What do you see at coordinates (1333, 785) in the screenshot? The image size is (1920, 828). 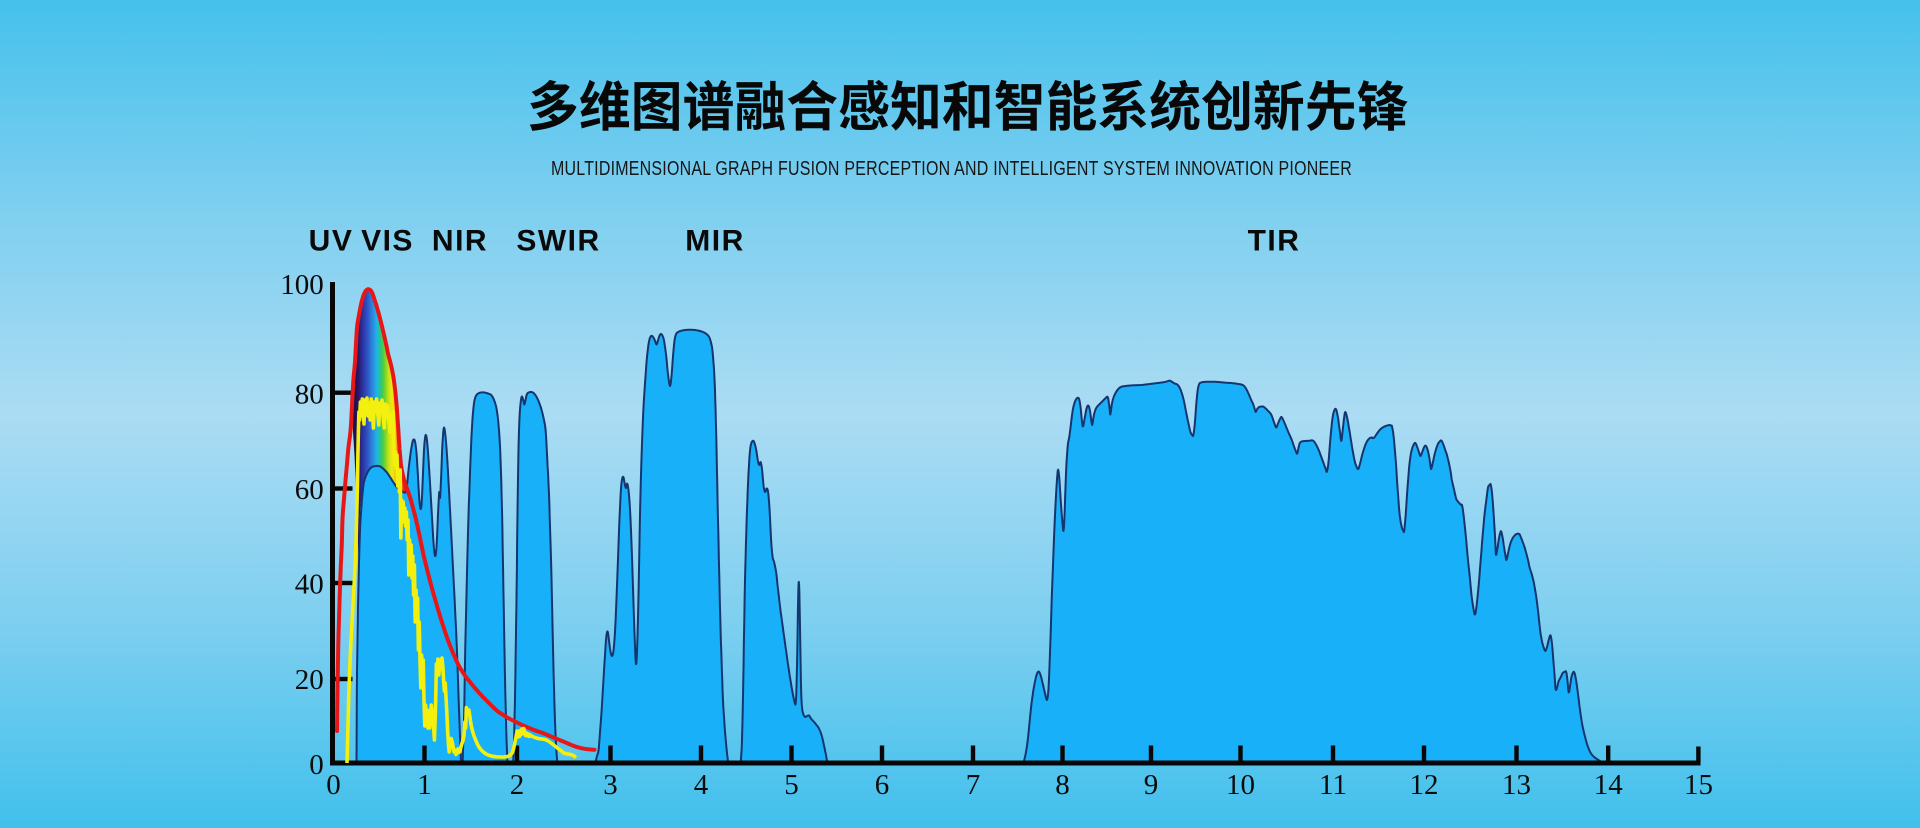 I see `svg-text: 11` at bounding box center [1333, 785].